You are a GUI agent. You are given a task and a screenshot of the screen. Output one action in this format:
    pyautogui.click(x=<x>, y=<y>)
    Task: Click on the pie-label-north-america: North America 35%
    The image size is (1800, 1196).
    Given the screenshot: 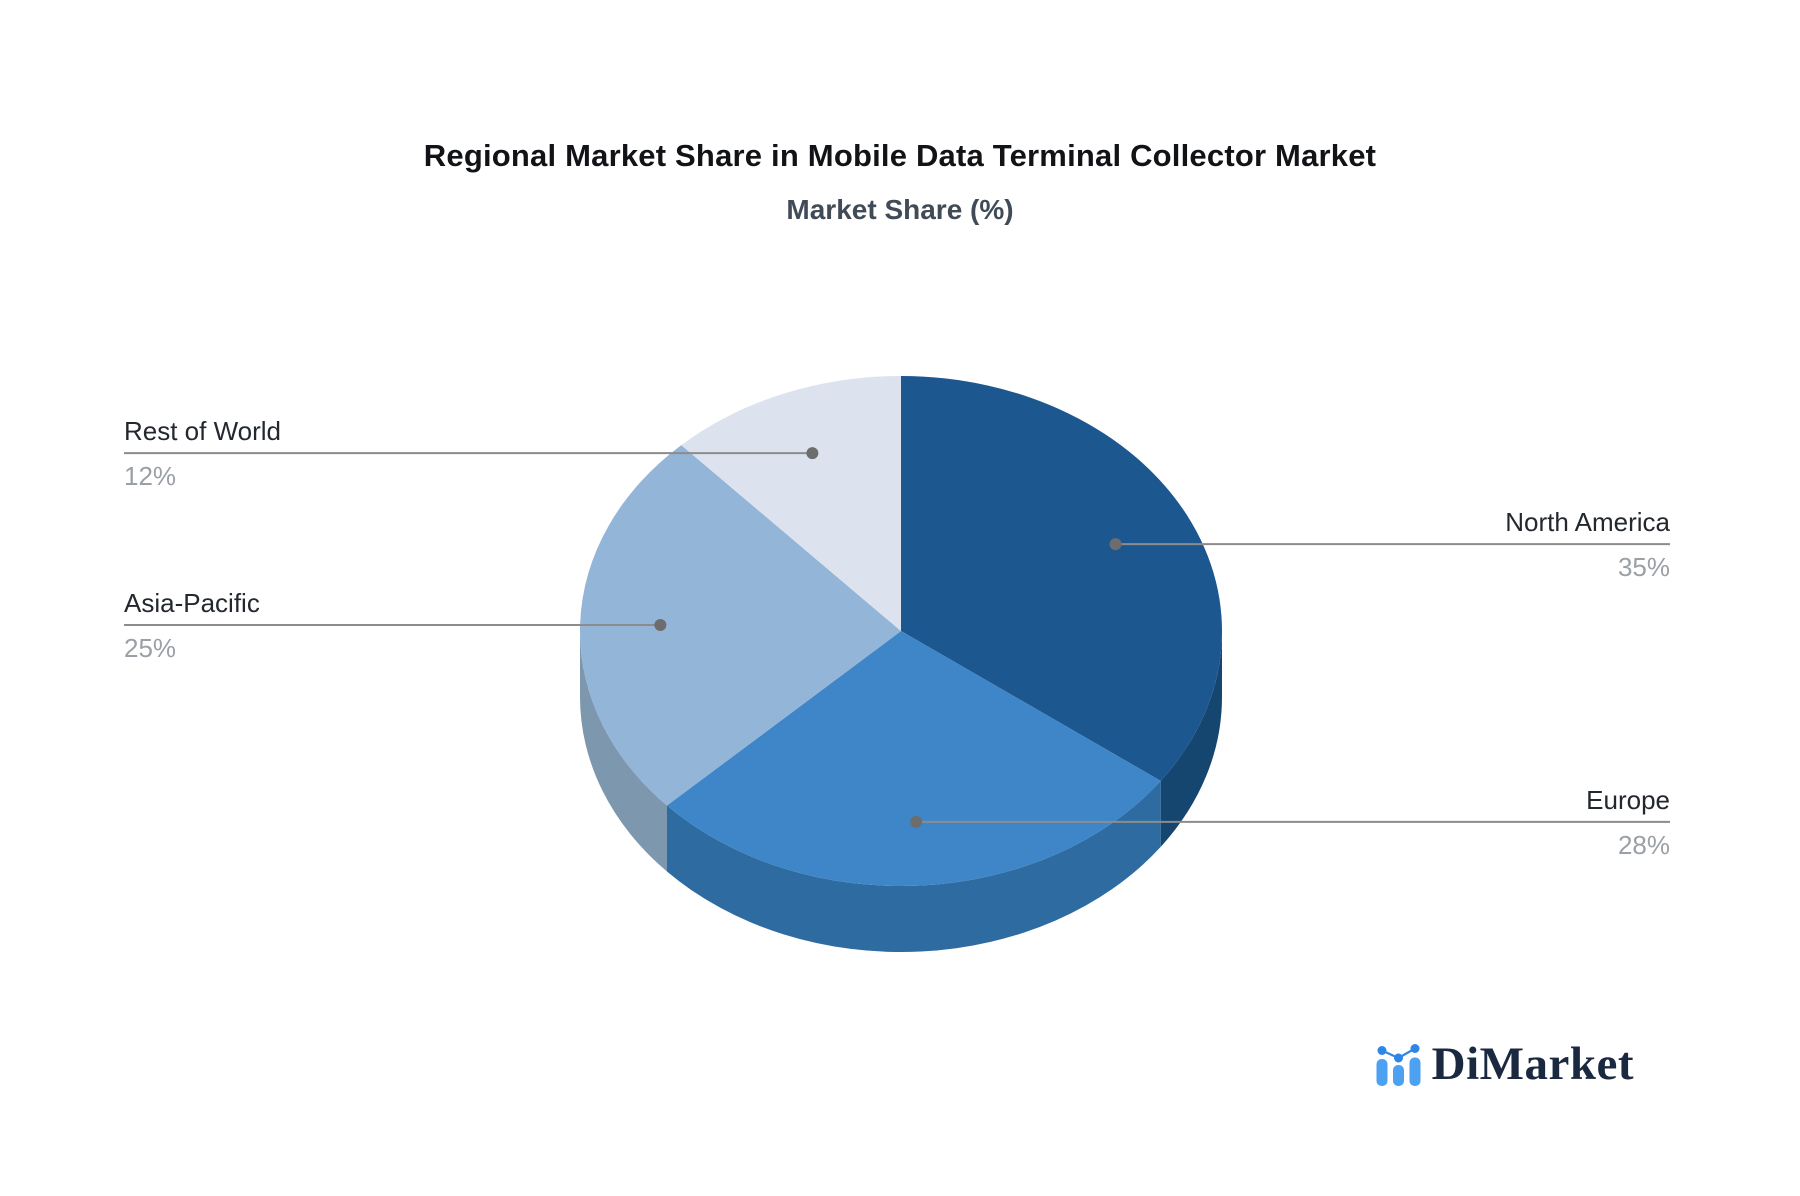 What is the action you would take?
    pyautogui.click(x=1587, y=544)
    